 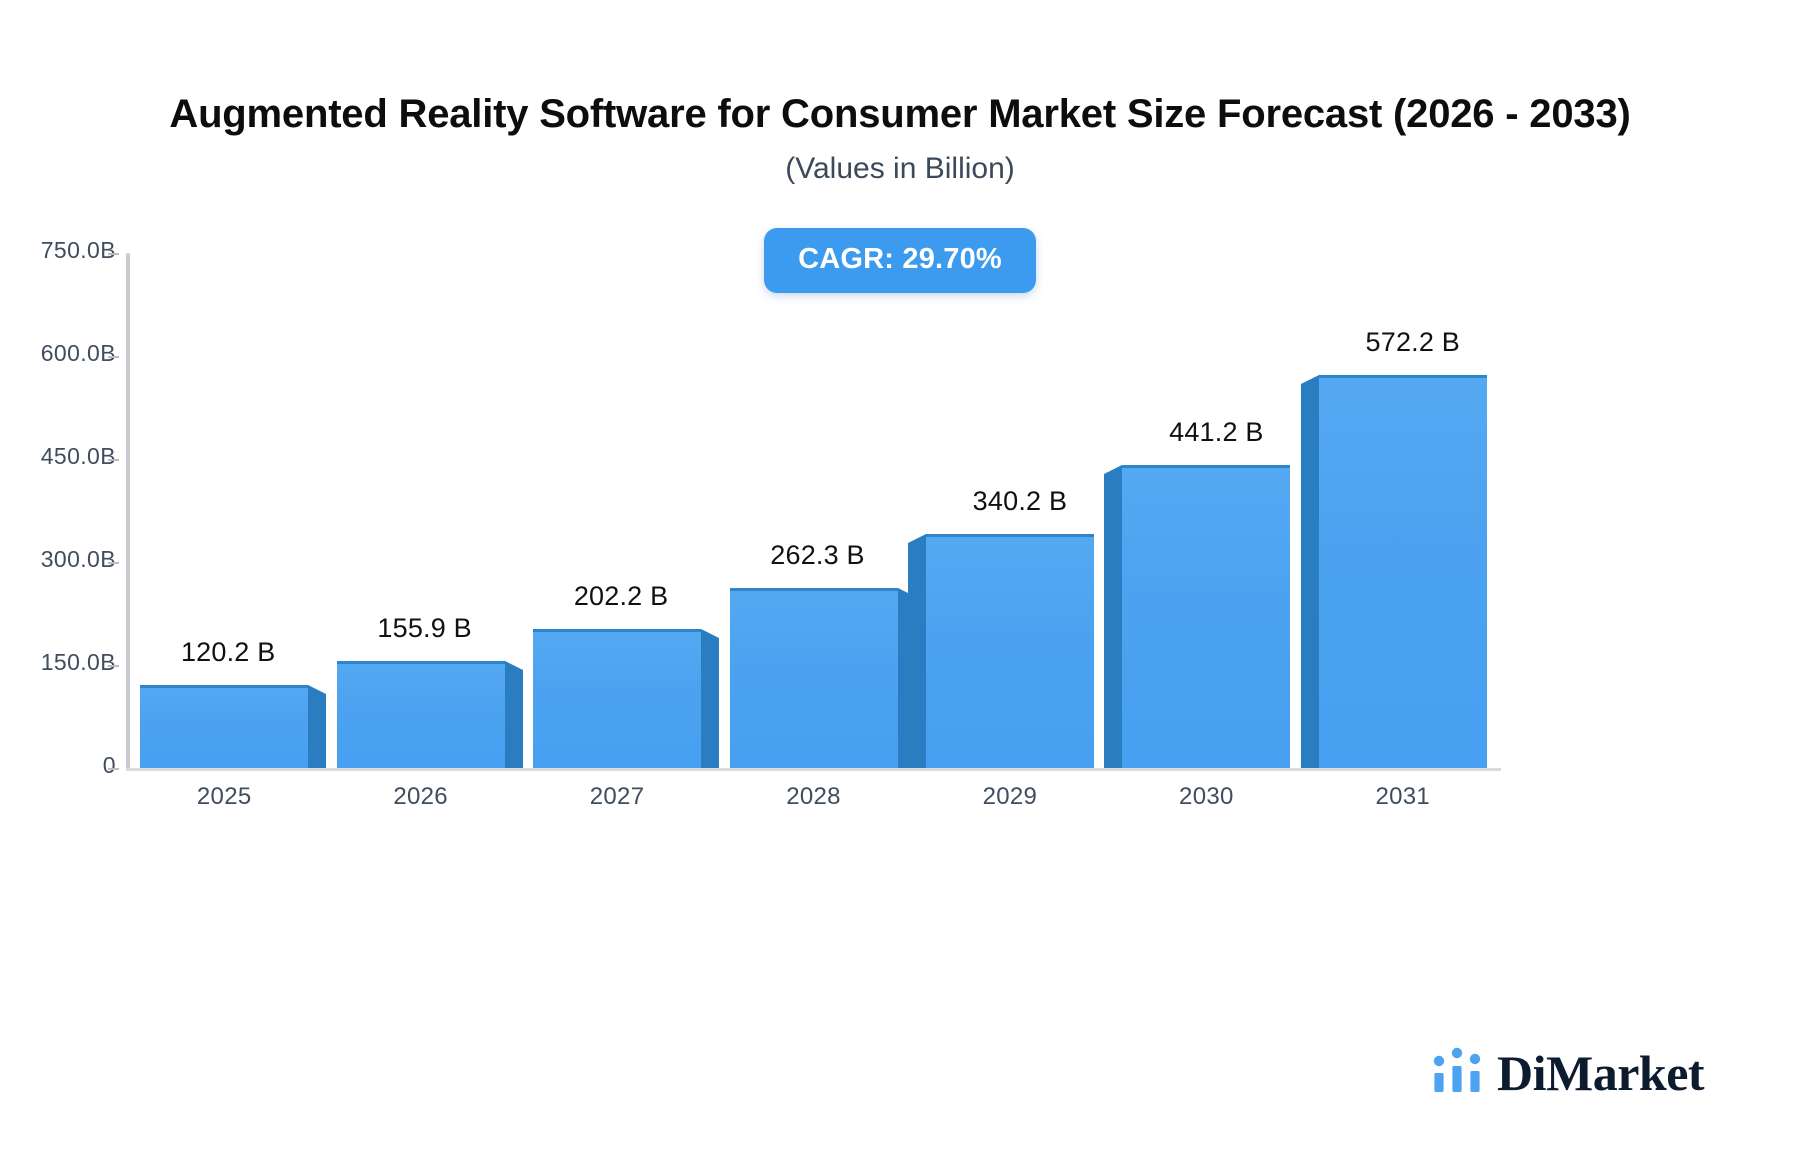 I want to click on bar-value-label: 340.2 B, so click(x=1020, y=501).